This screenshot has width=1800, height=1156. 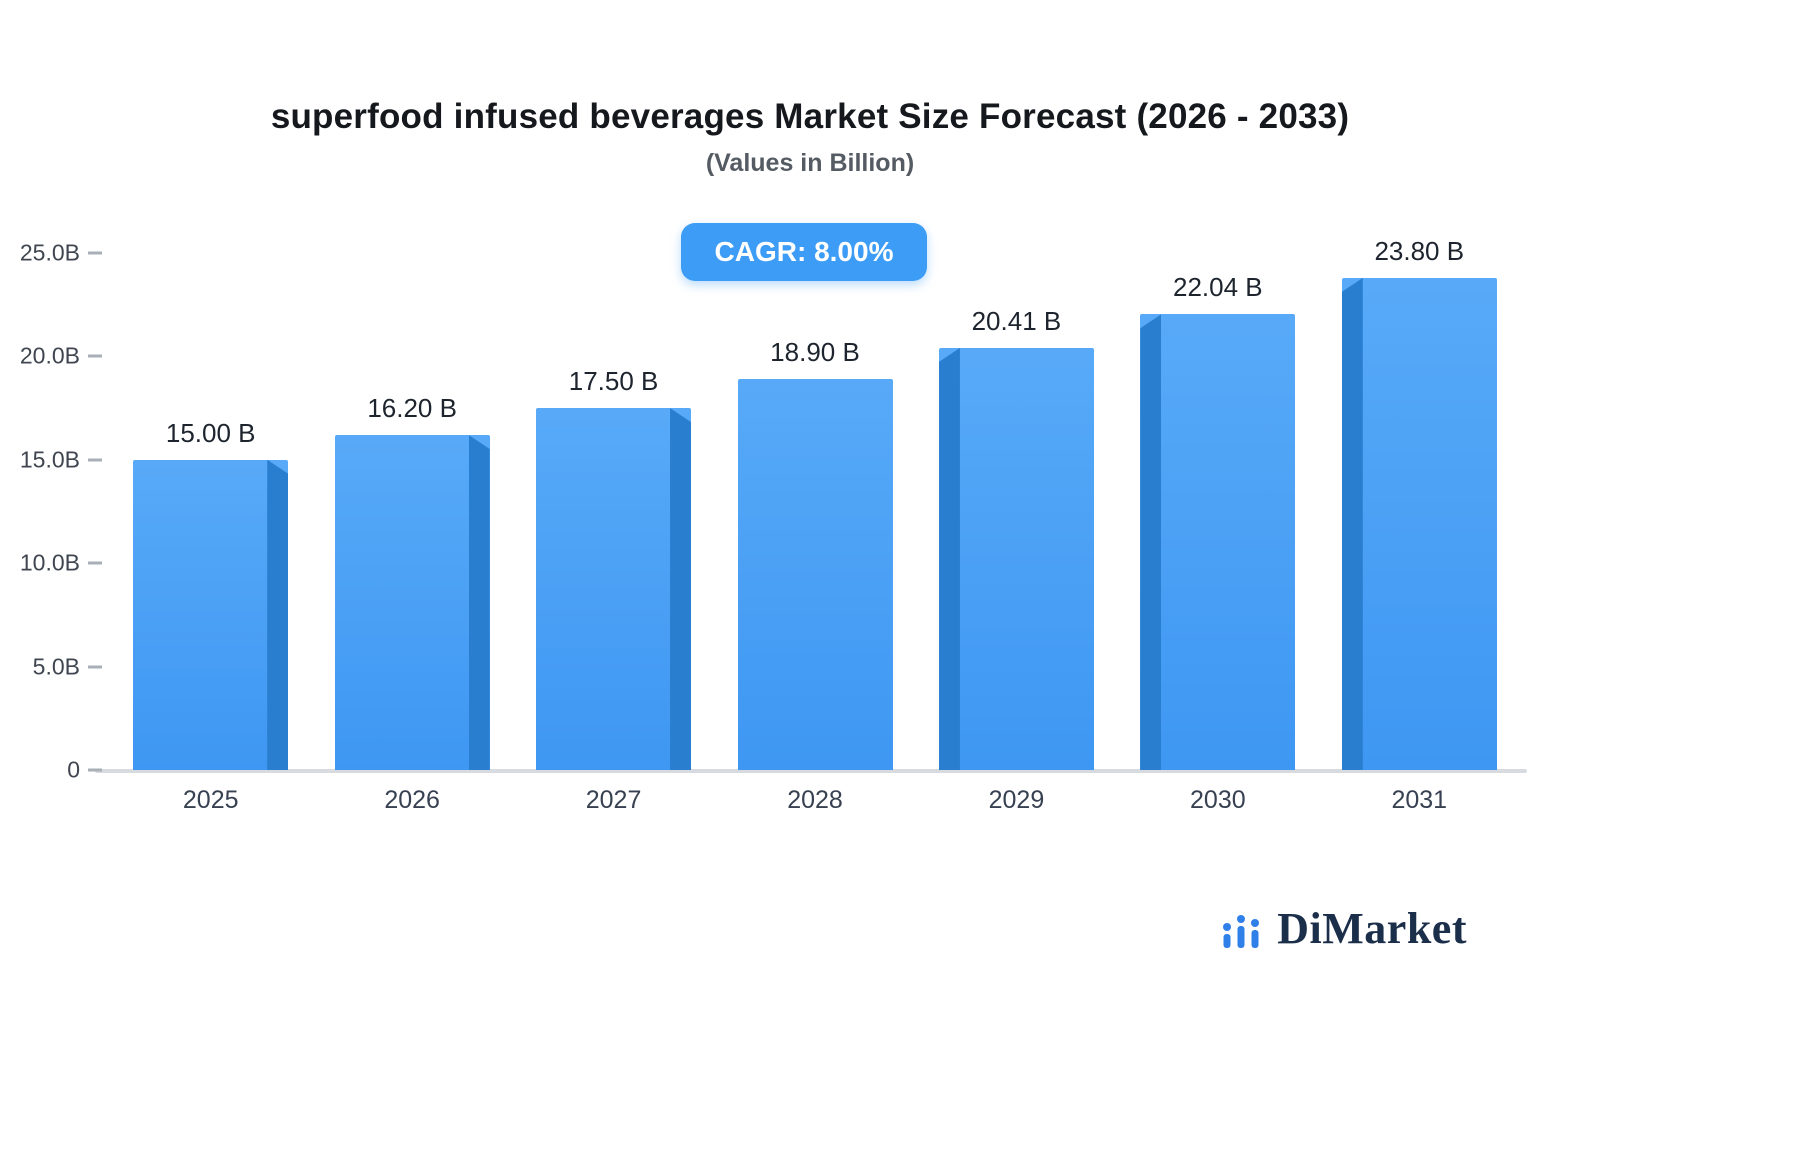 I want to click on bar-value-label: 18.90 B, so click(x=815, y=352).